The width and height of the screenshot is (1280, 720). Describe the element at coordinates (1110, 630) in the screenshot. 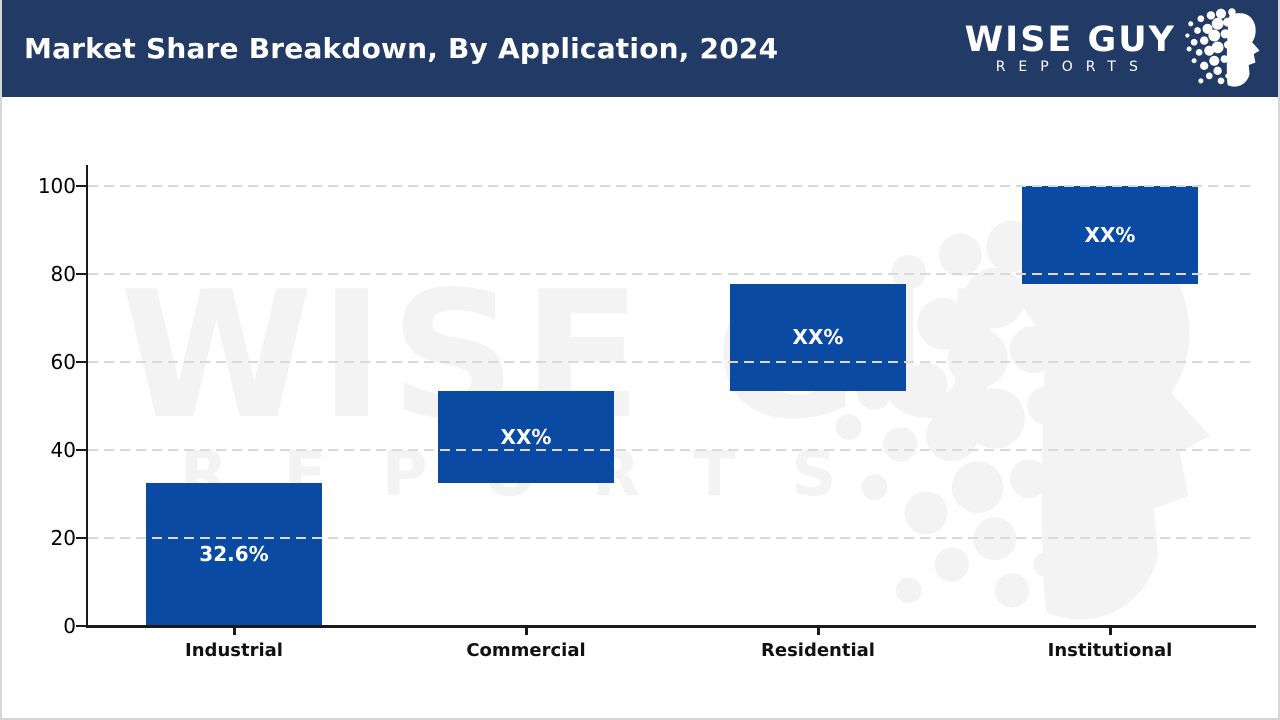

I see `x-tick-institutional` at that location.